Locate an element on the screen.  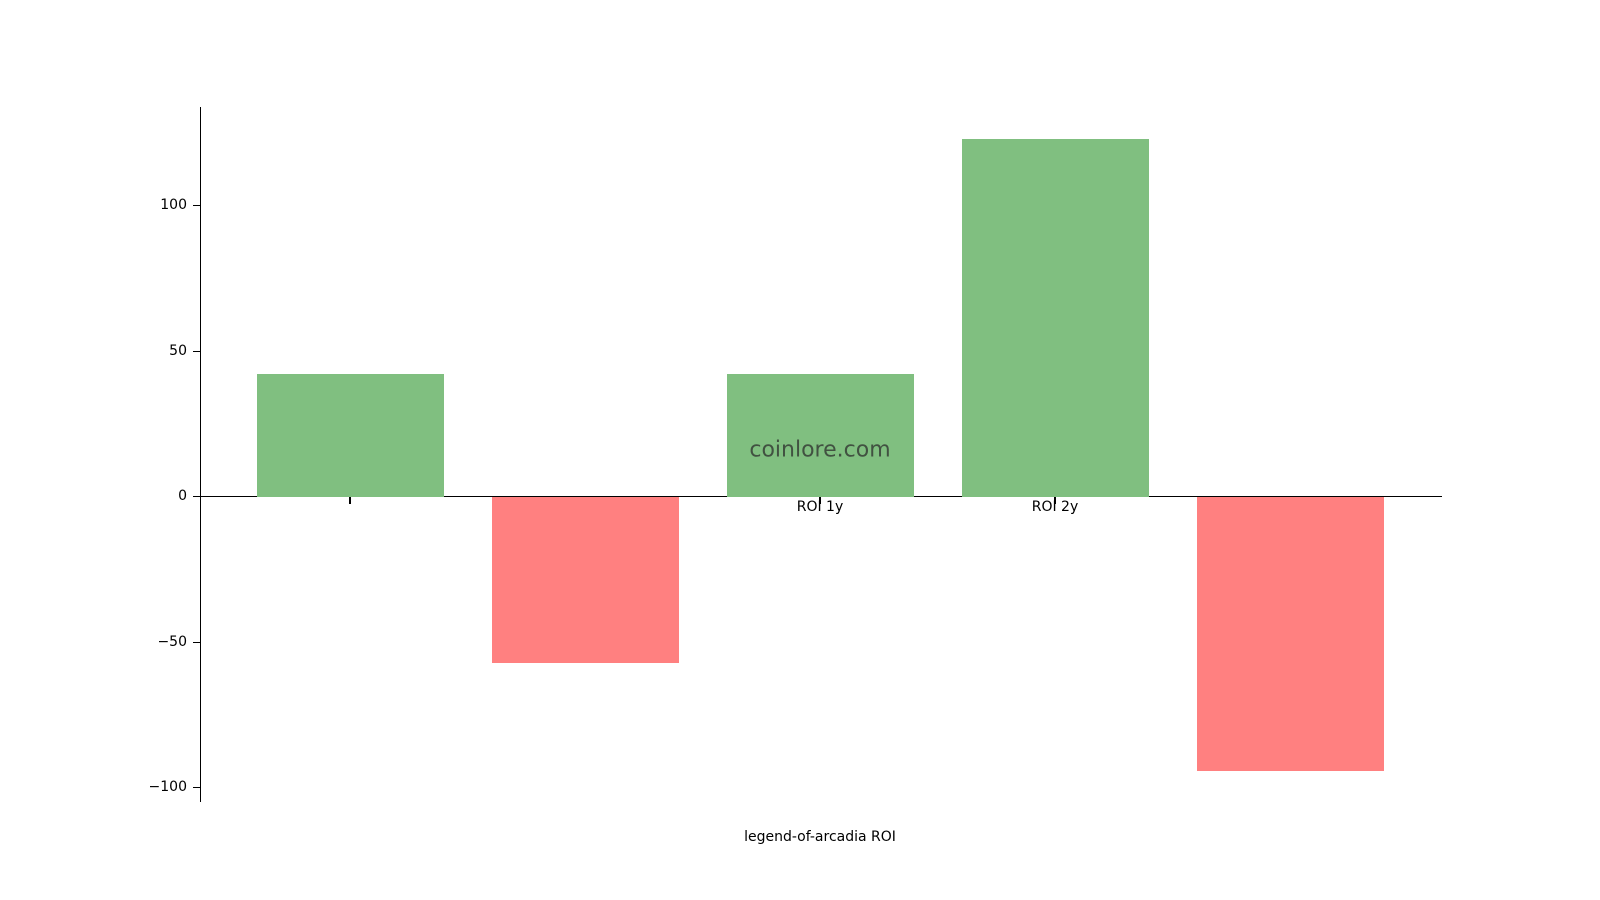
bar-roi-1y is located at coordinates (820, 435).